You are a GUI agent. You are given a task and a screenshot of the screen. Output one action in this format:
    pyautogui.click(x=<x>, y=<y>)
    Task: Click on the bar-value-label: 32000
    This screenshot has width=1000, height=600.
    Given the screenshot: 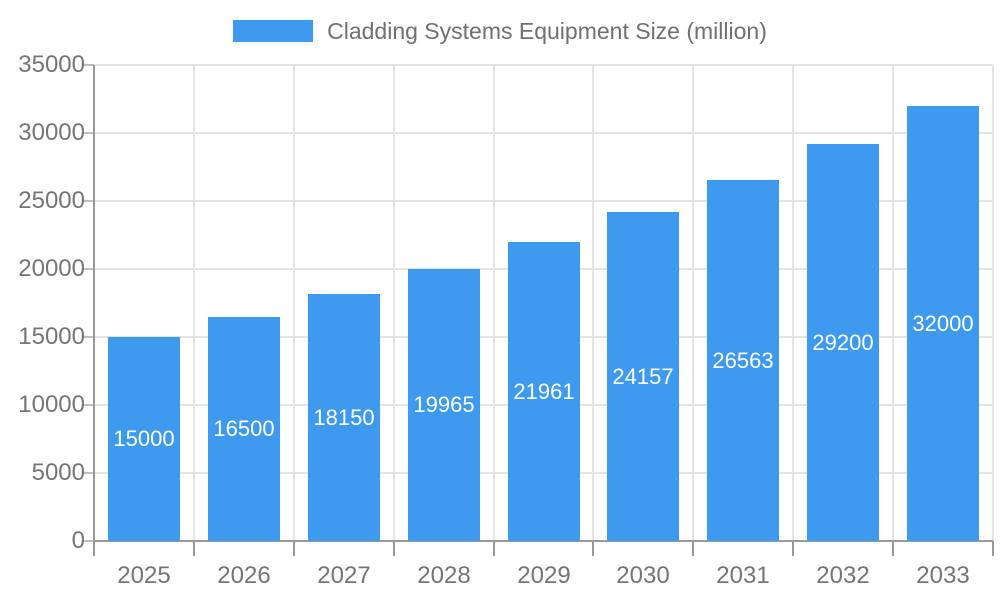 What is the action you would take?
    pyautogui.click(x=943, y=323)
    